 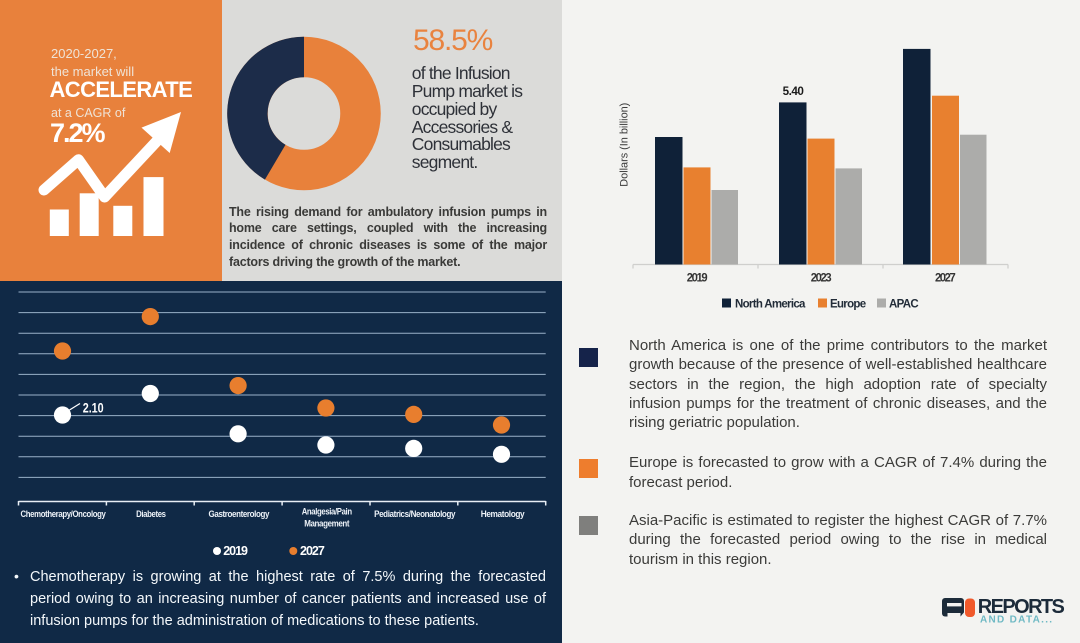 I want to click on svg-text: Pediatrics/Neonatology, so click(x=415, y=514).